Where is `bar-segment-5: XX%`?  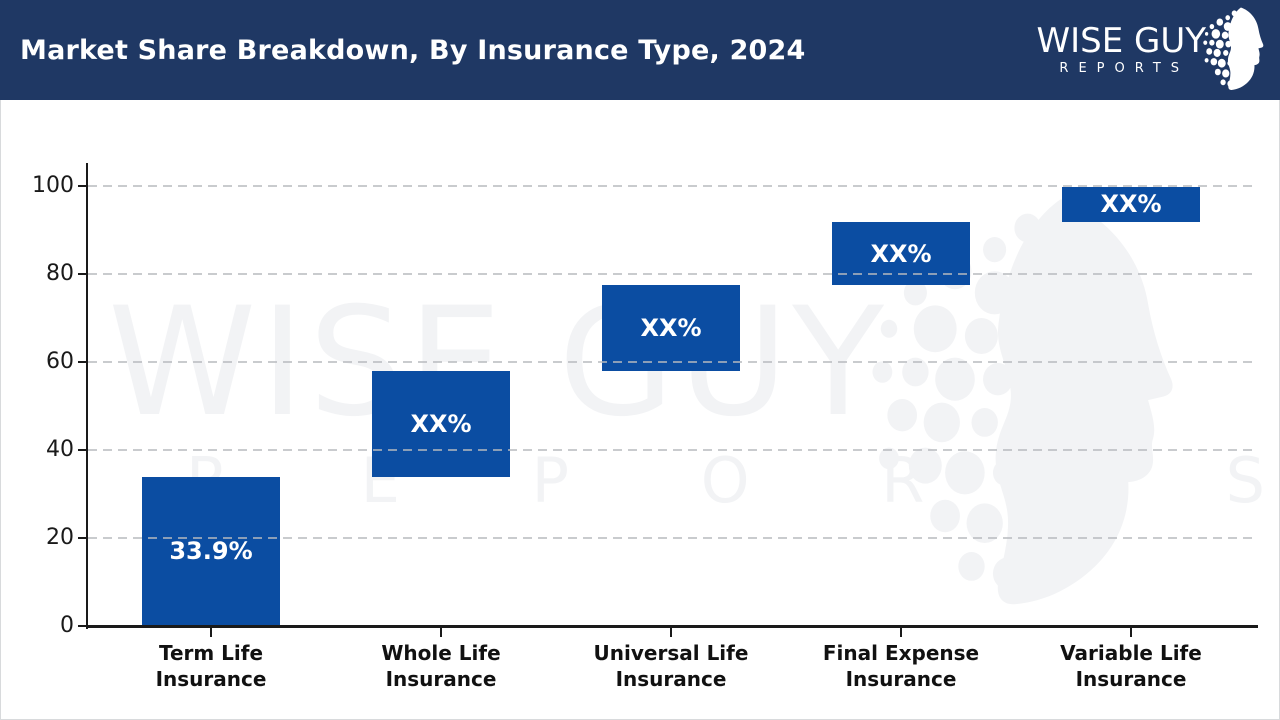
bar-segment-5: XX% is located at coordinates (1131, 204).